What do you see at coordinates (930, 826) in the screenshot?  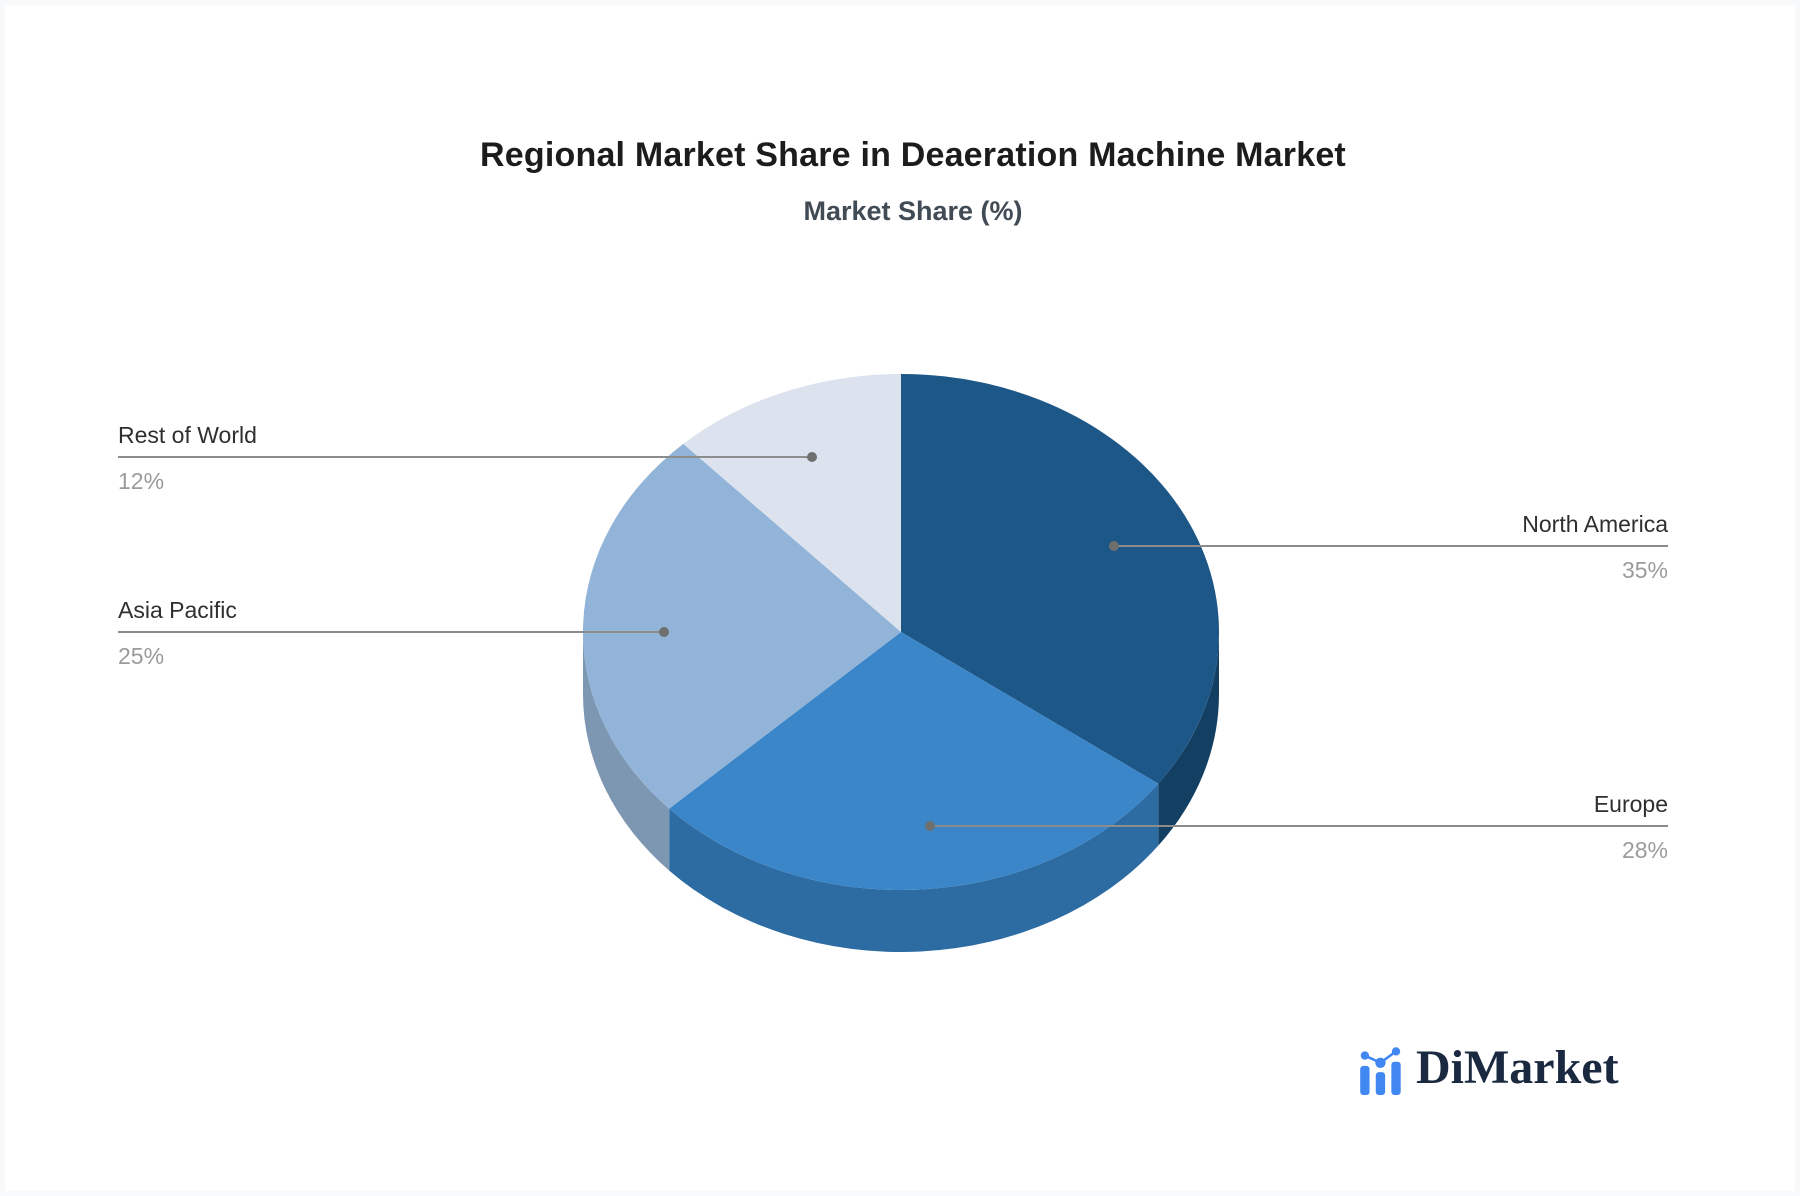 I see `callout-dot-europe` at bounding box center [930, 826].